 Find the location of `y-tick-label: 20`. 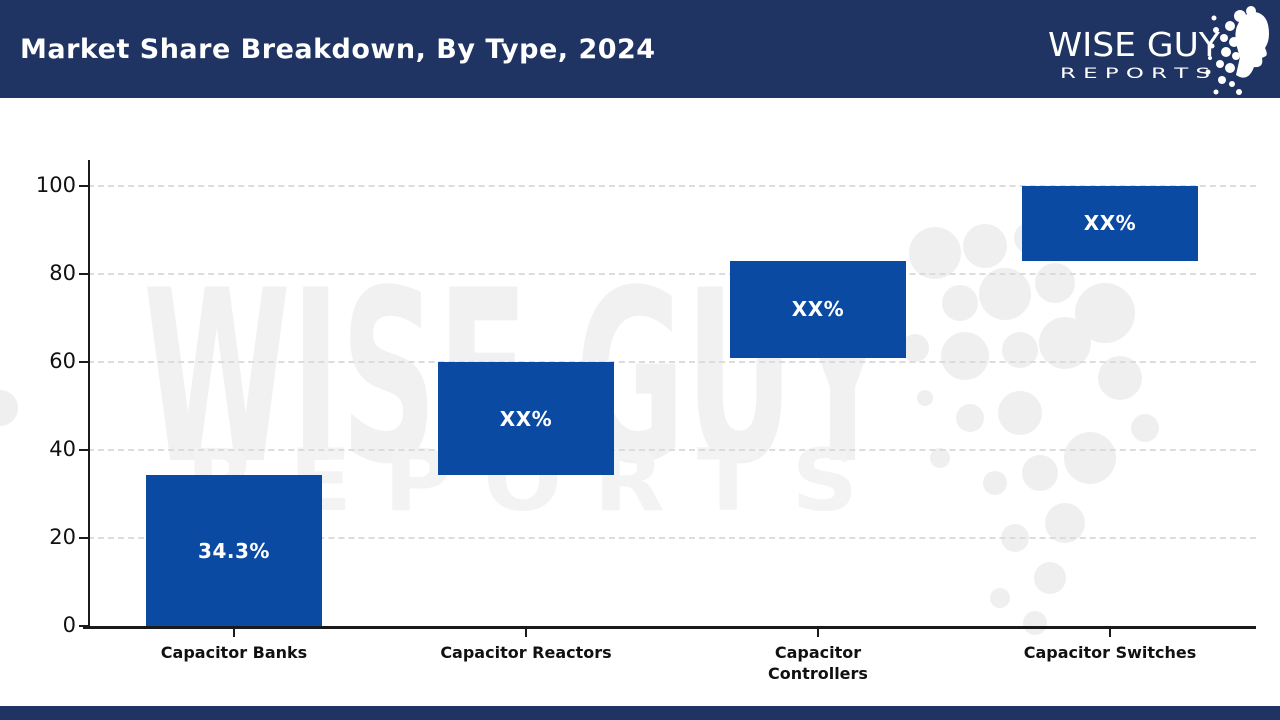

y-tick-label: 20 is located at coordinates (62, 537).